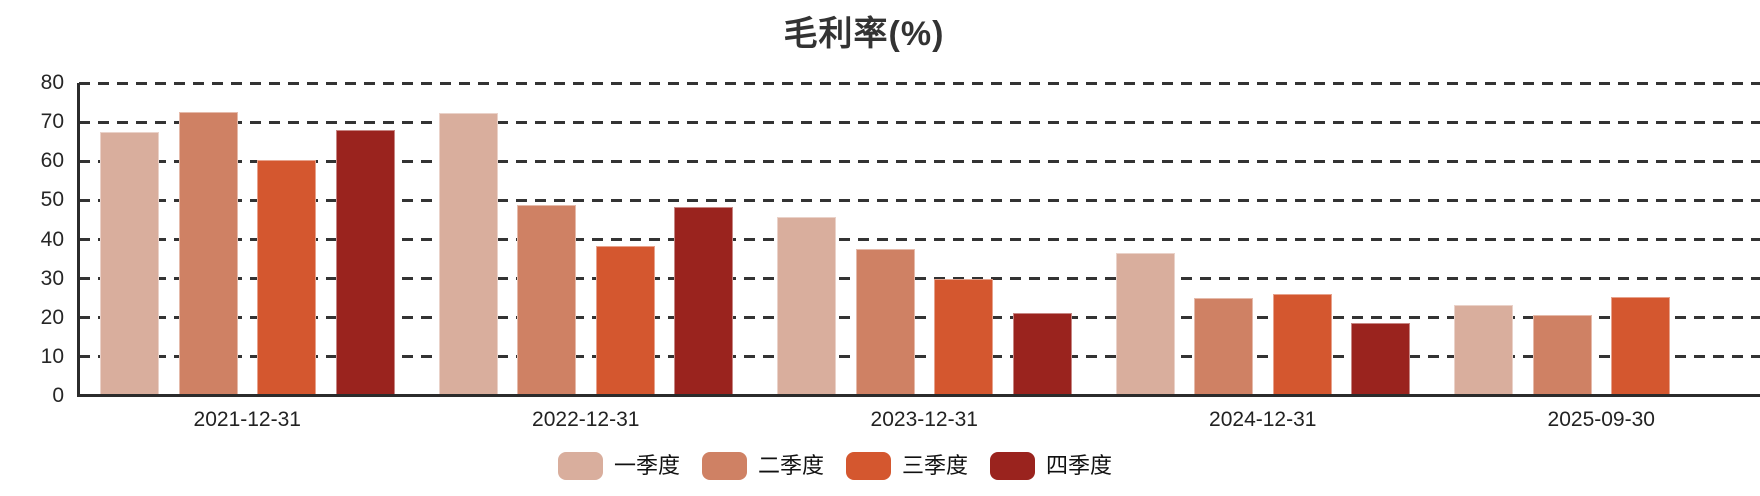 Image resolution: width=1760 pixels, height=496 pixels. What do you see at coordinates (52, 278) in the screenshot?
I see `y-tick-label-30: 30` at bounding box center [52, 278].